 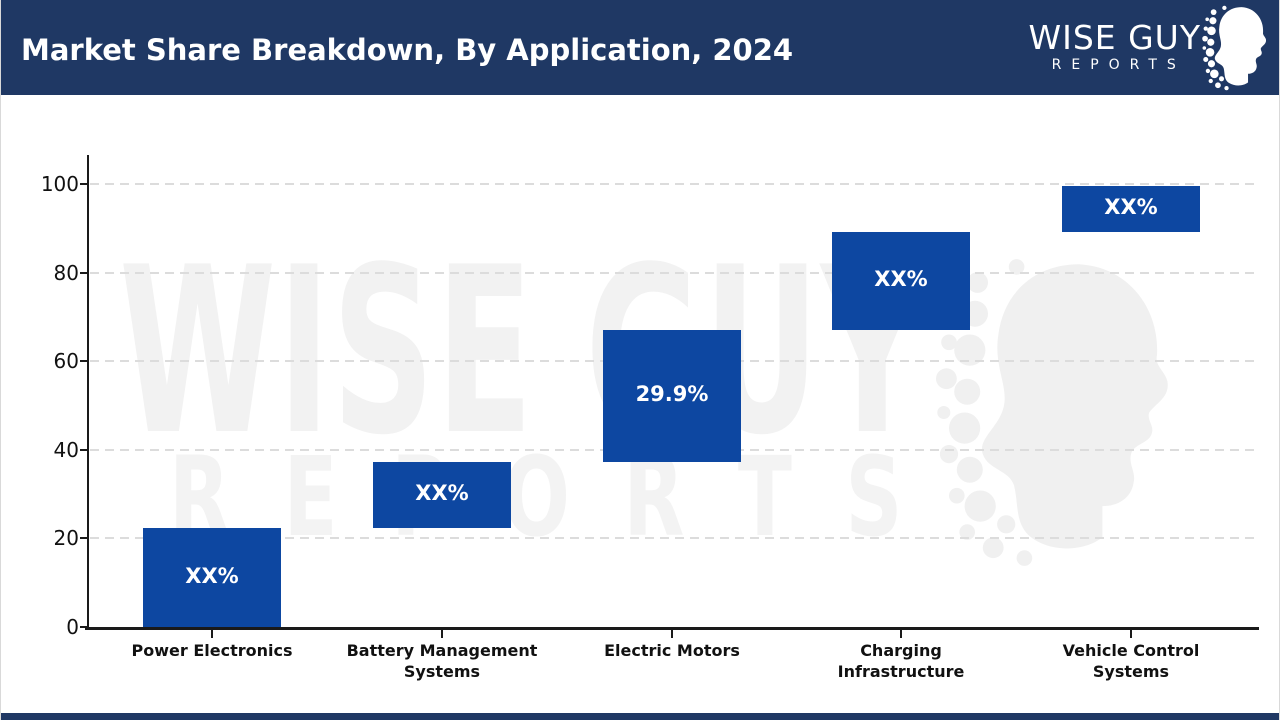 What do you see at coordinates (542, 497) in the screenshot?
I see `watermark-text-line2: R E P O R T S` at bounding box center [542, 497].